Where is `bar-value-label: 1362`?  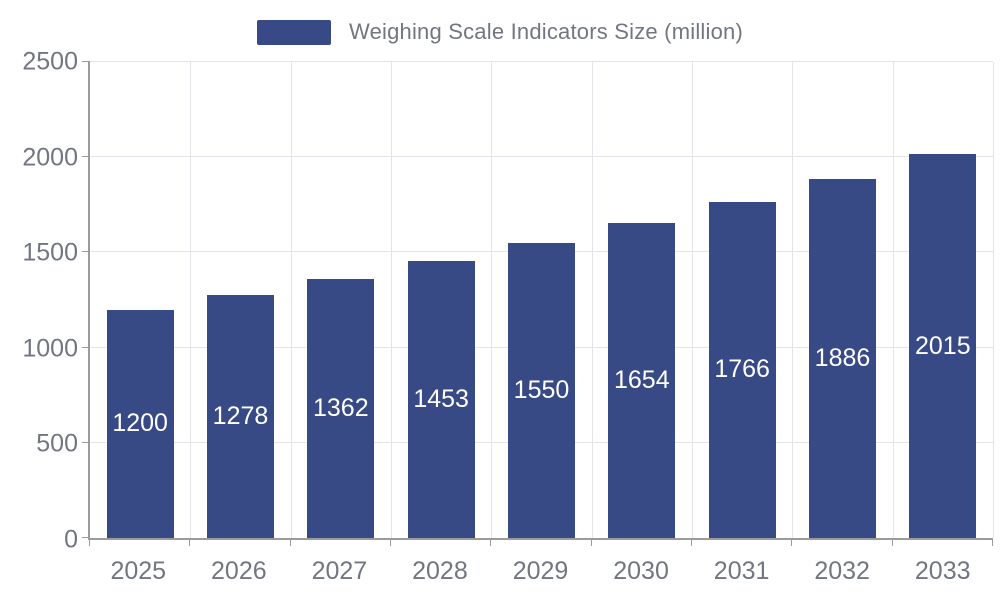 bar-value-label: 1362 is located at coordinates (341, 407).